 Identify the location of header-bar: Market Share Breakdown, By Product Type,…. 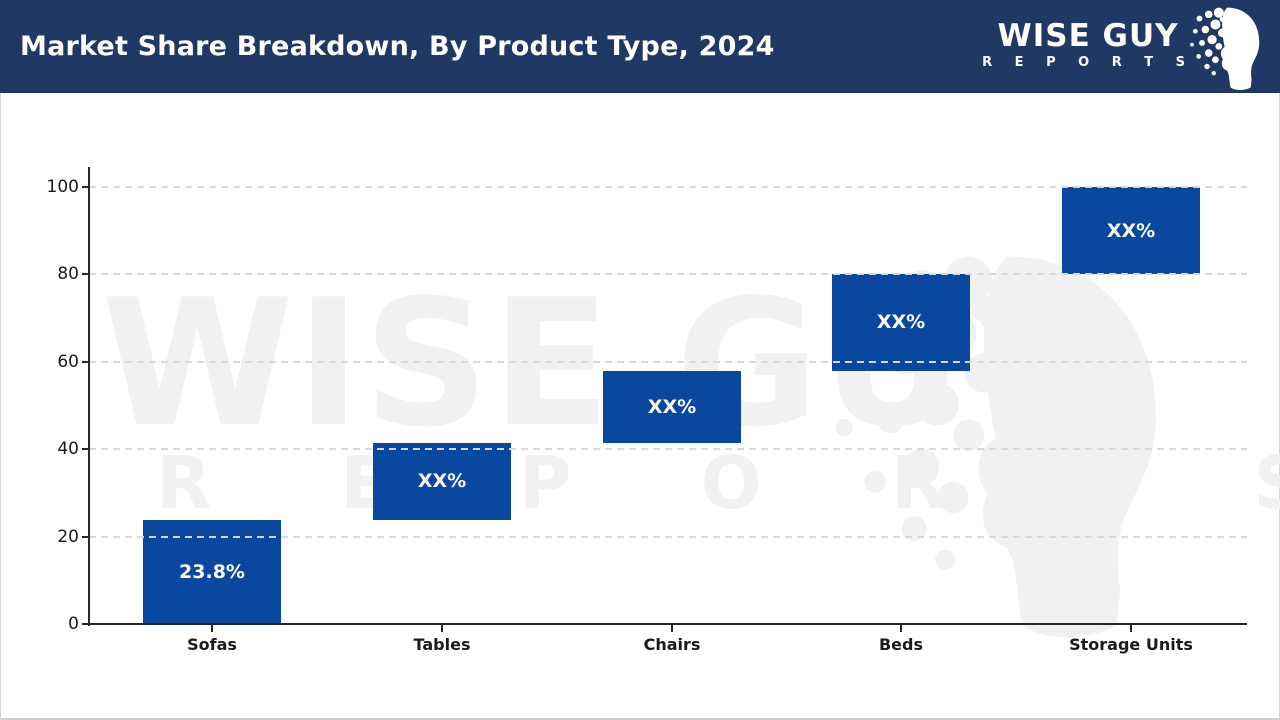
(640, 46).